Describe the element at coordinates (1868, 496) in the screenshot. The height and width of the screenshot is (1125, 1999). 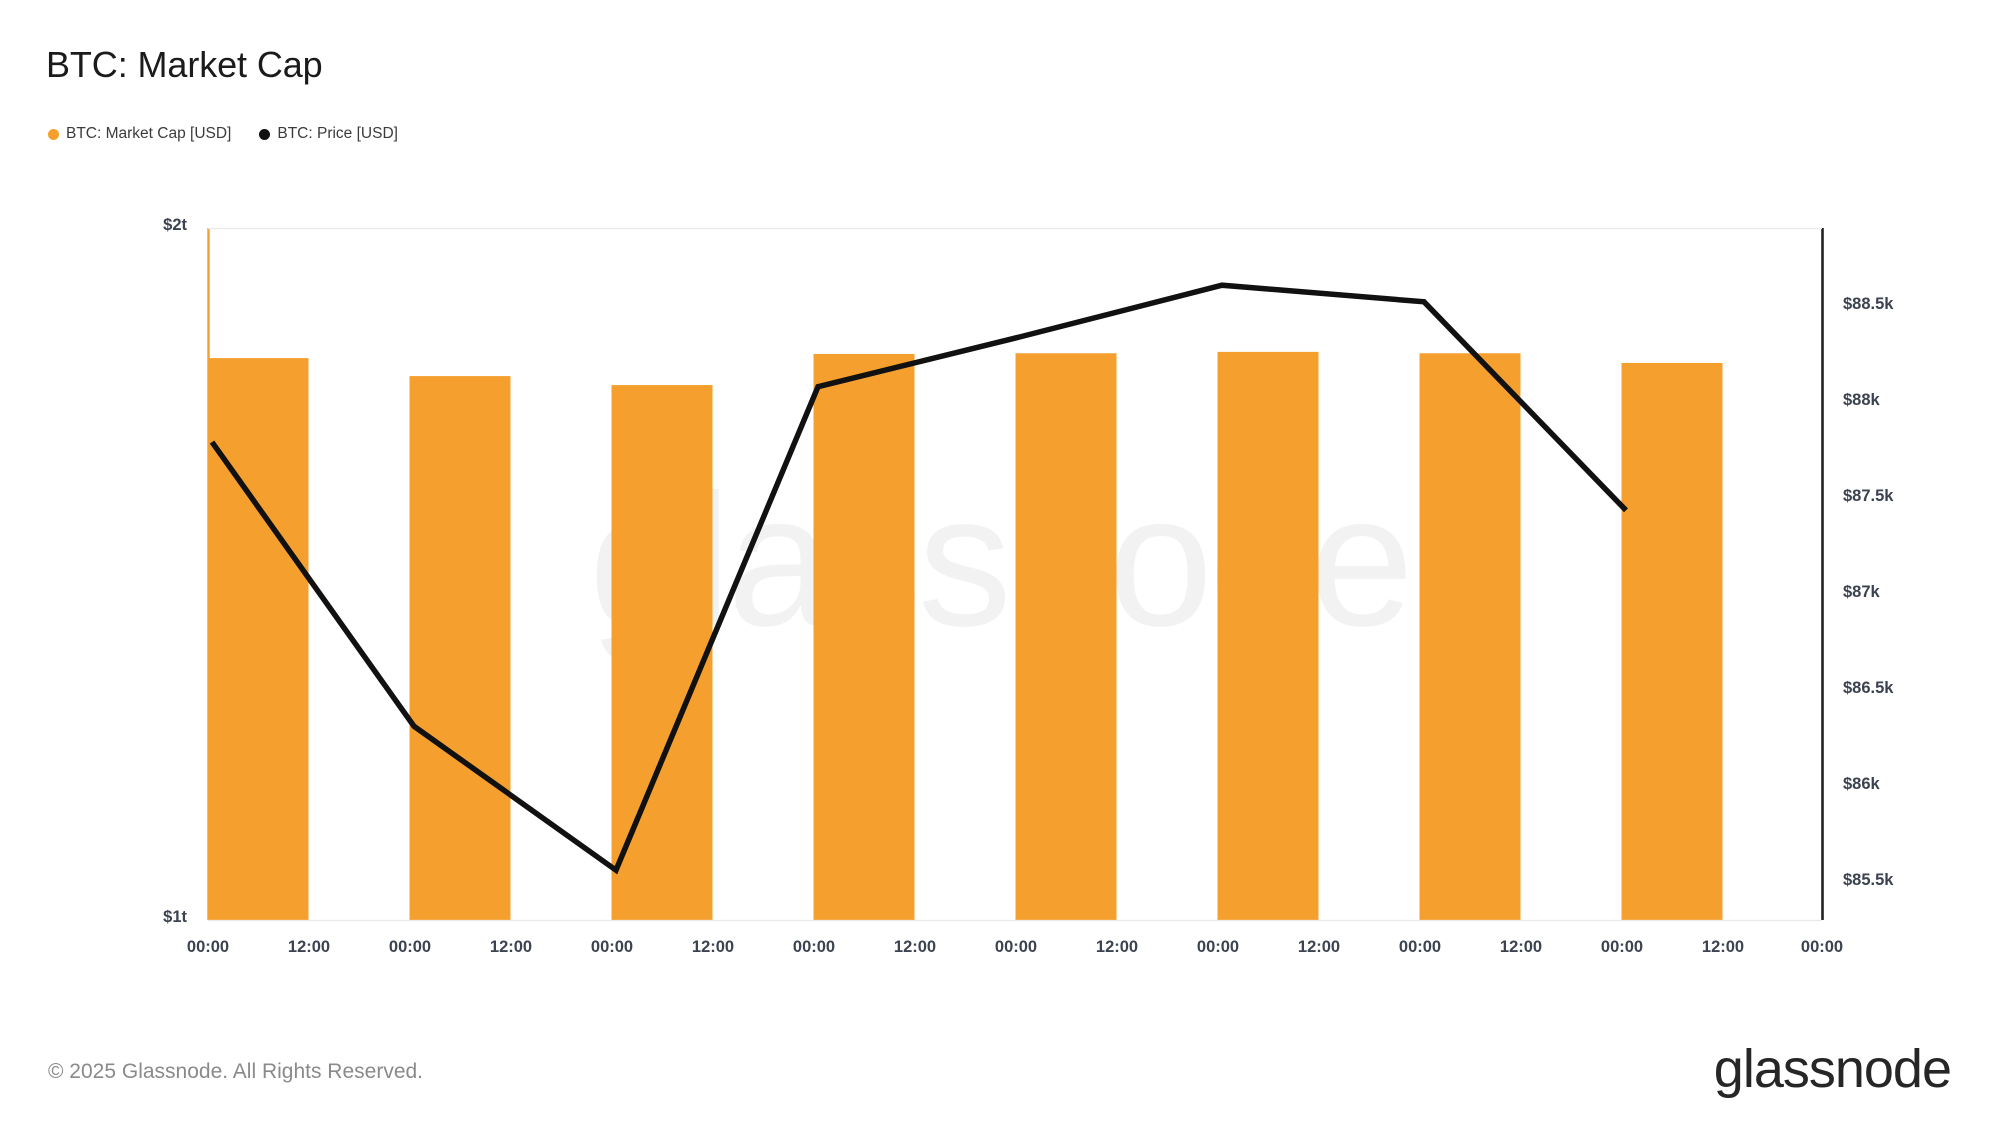
I see `y-right-tick-label: $87.5k` at that location.